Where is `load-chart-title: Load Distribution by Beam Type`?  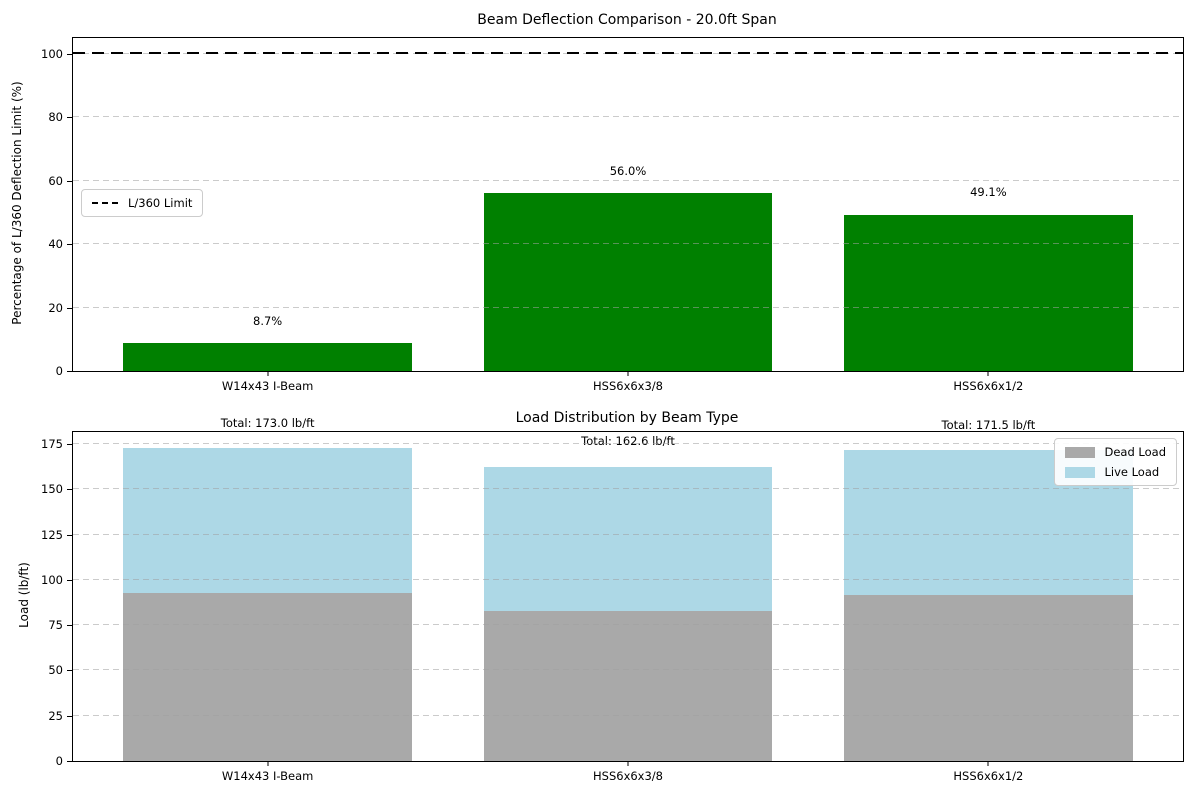
load-chart-title: Load Distribution by Beam Type is located at coordinates (627, 418).